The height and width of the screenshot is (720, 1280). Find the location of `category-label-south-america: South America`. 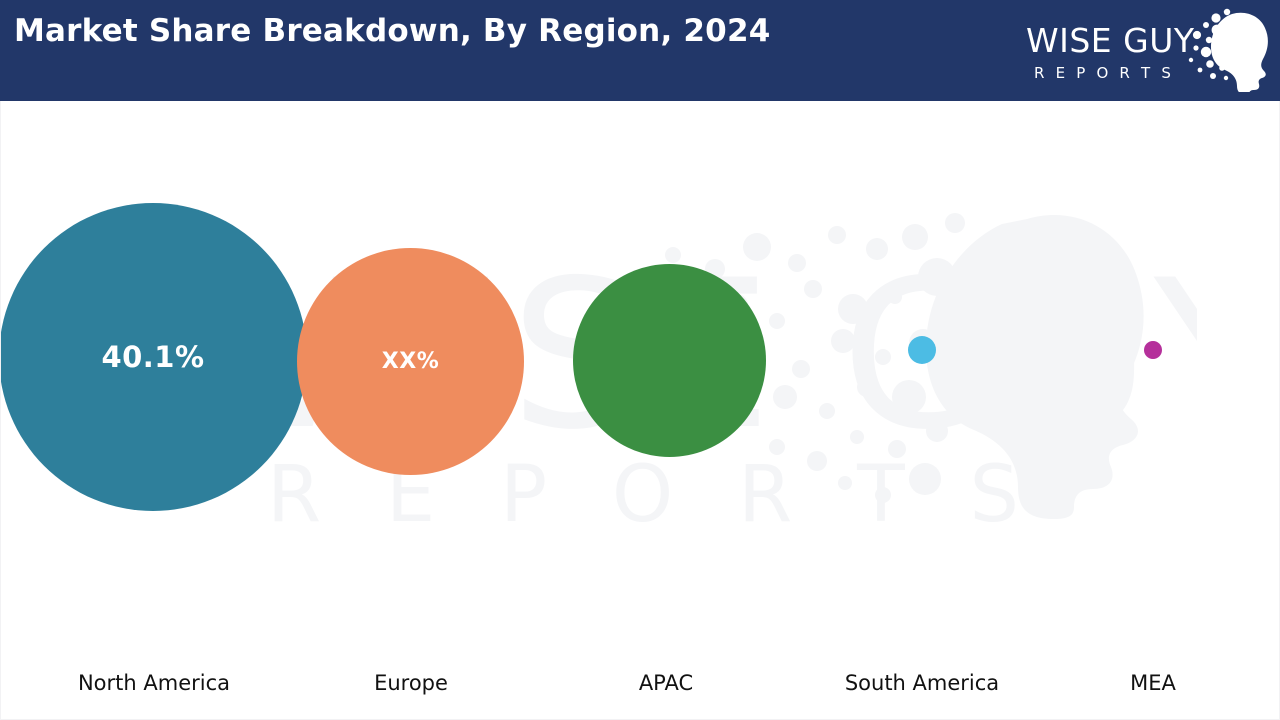

category-label-south-america: South America is located at coordinates (922, 683).